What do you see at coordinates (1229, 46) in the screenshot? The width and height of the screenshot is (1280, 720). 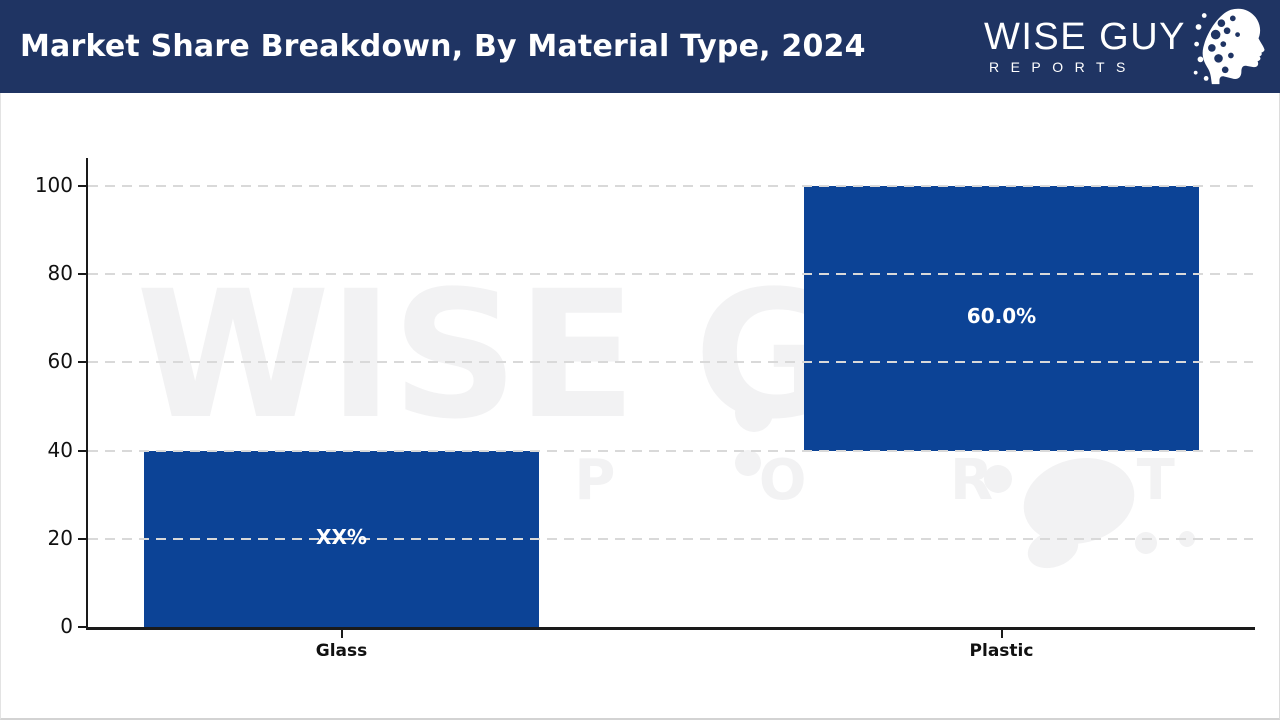 I see `logo-face-icon` at bounding box center [1229, 46].